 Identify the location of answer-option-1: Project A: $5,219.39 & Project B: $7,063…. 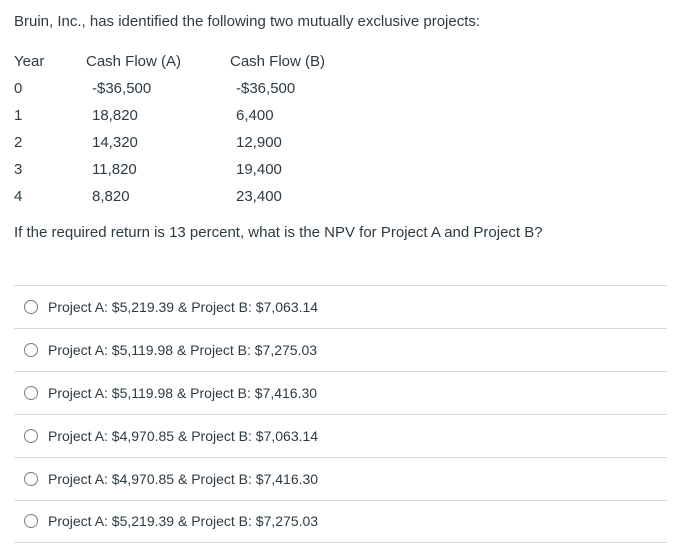
(340, 306).